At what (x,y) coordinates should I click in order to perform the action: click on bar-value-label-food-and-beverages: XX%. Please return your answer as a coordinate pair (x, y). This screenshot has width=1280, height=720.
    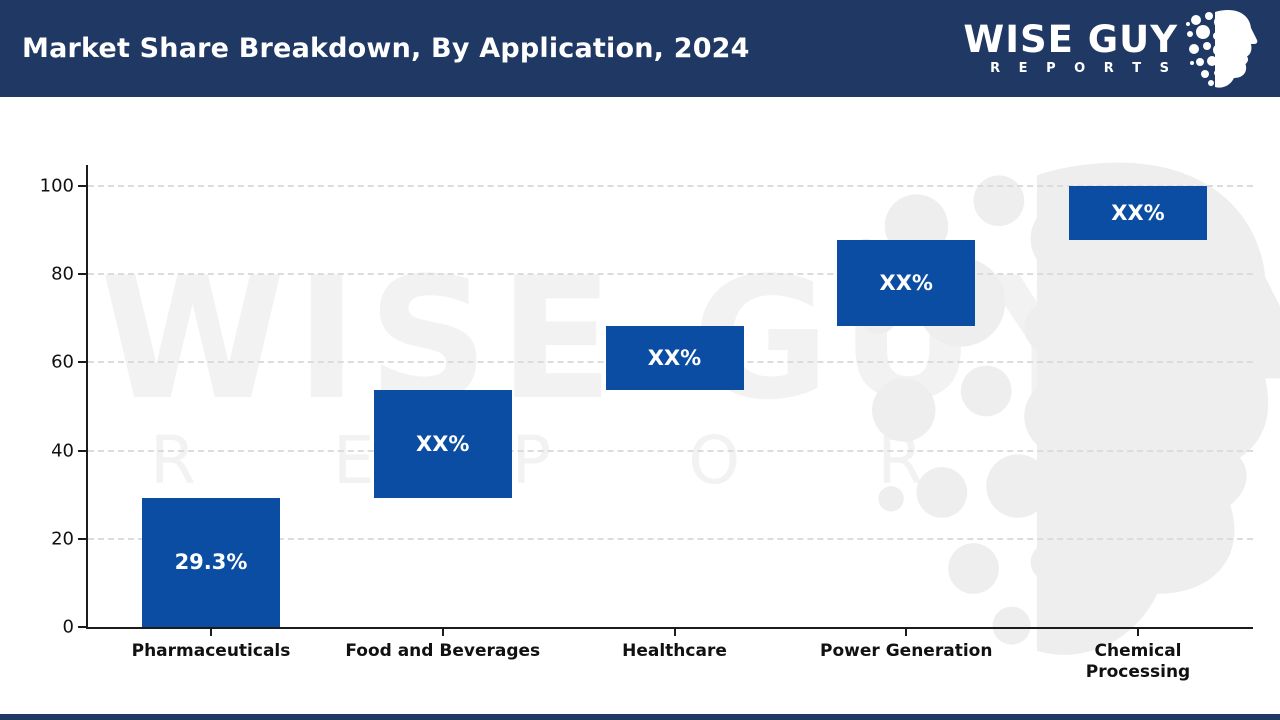
    Looking at the image, I should click on (443, 443).